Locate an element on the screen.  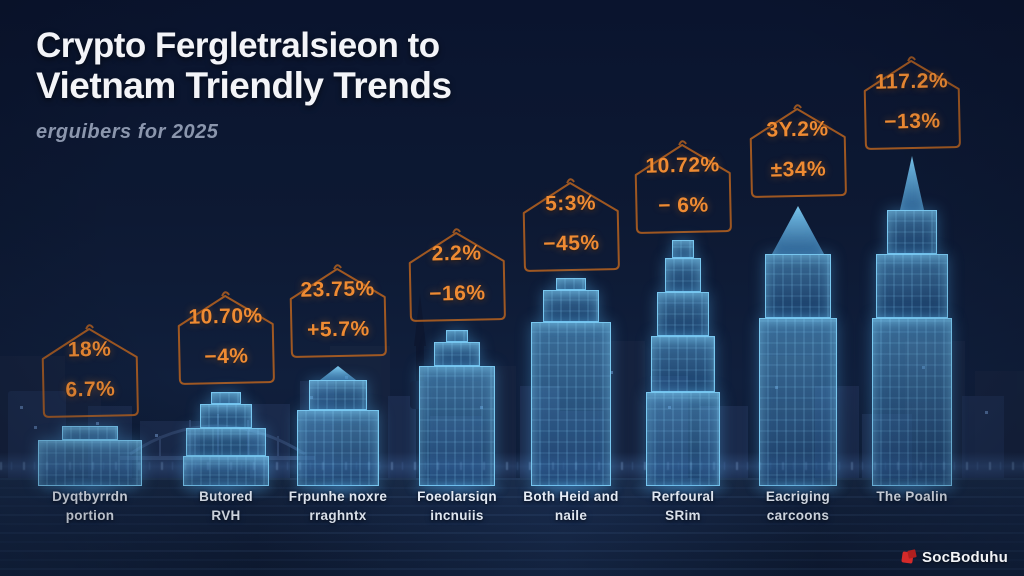
percent-secondary: ±34% is located at coordinates (798, 169).